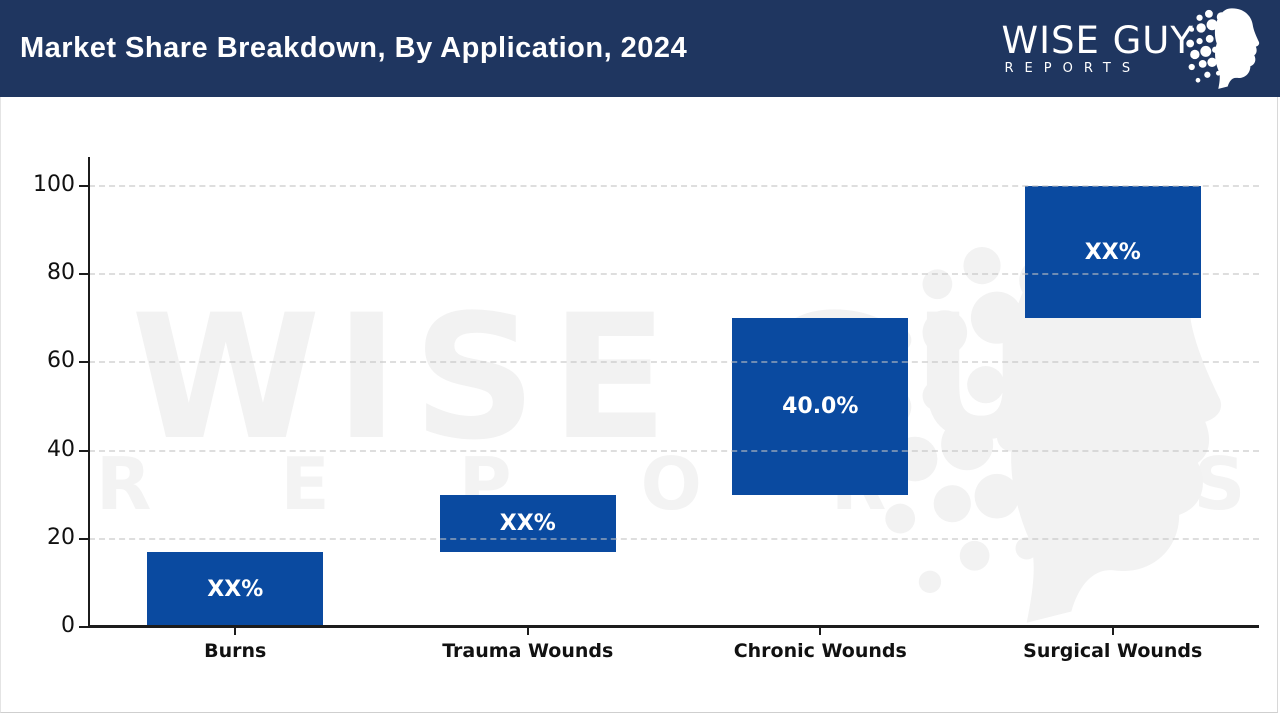 The width and height of the screenshot is (1280, 720). What do you see at coordinates (1223, 48) in the screenshot?
I see `wiseguy-face-icon` at bounding box center [1223, 48].